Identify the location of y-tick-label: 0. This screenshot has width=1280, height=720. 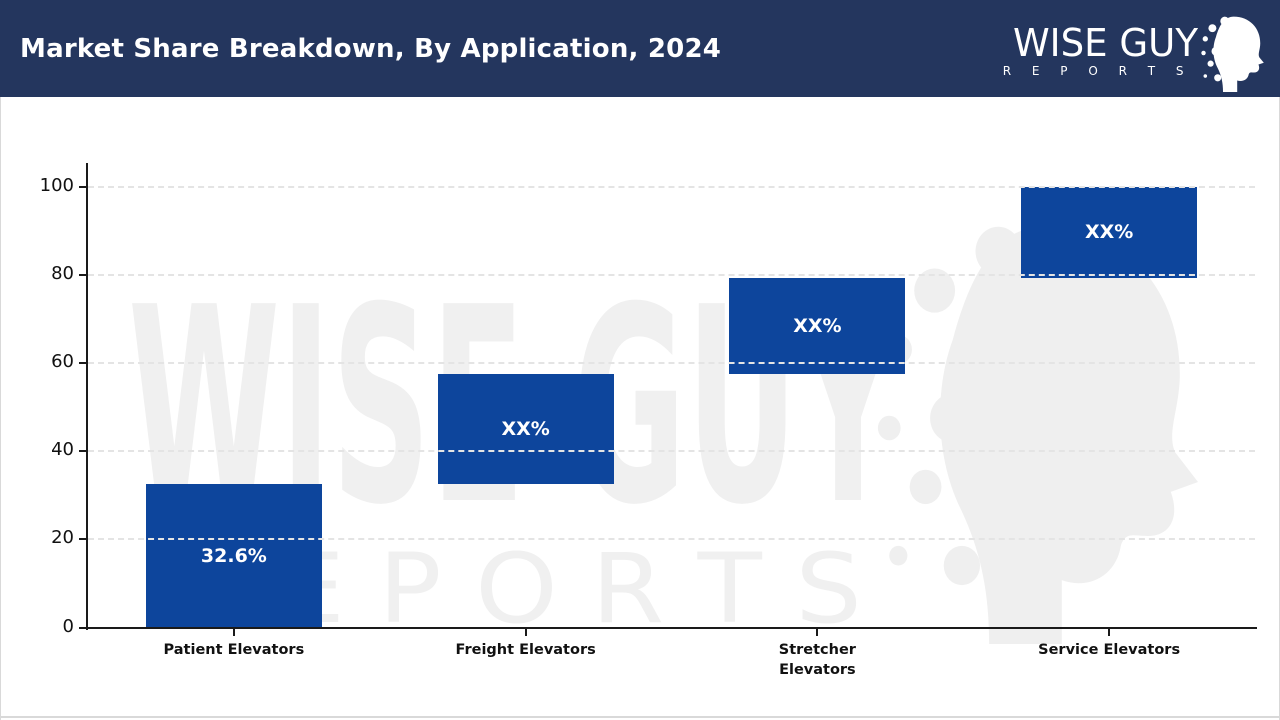
(68, 626).